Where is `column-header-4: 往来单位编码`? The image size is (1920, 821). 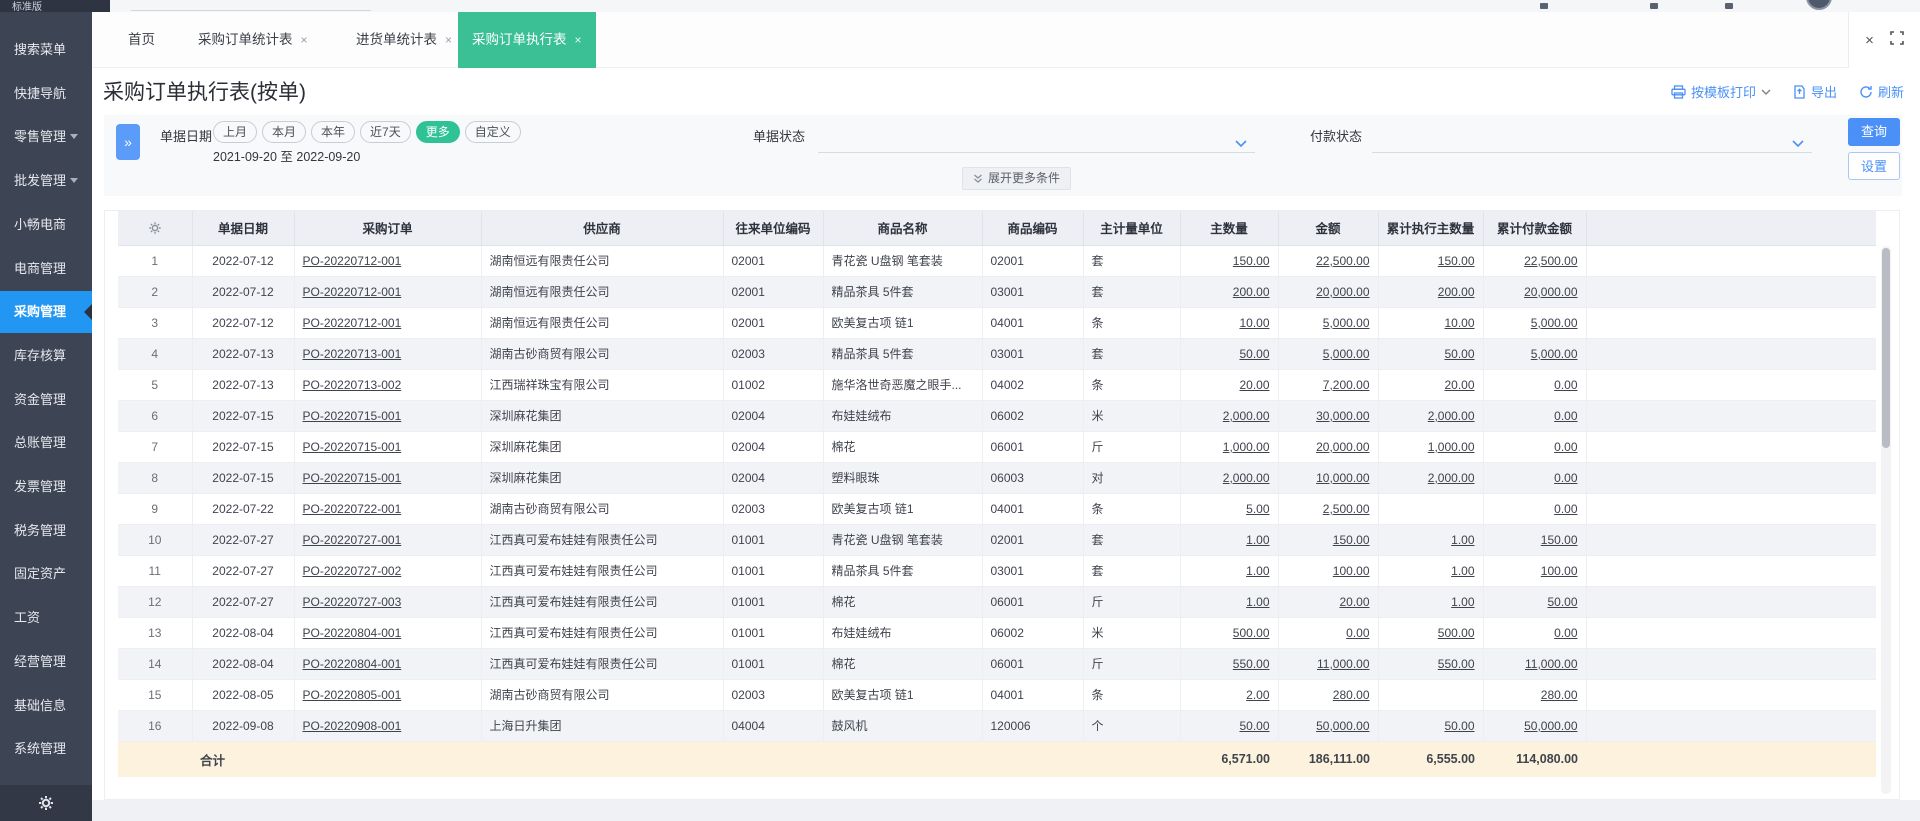 column-header-4: 往来单位编码 is located at coordinates (773, 228).